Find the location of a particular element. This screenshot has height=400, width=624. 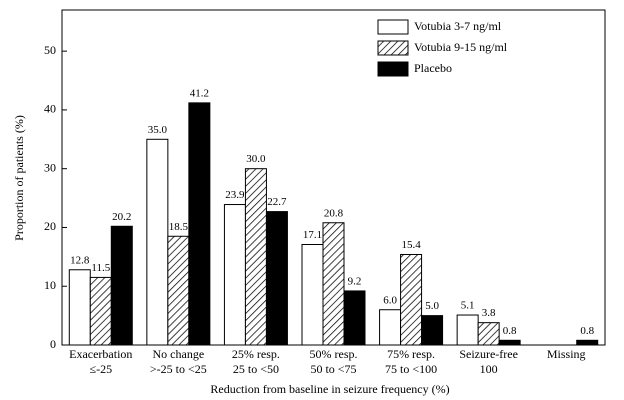

value-label: 12.8 is located at coordinates (80, 260).